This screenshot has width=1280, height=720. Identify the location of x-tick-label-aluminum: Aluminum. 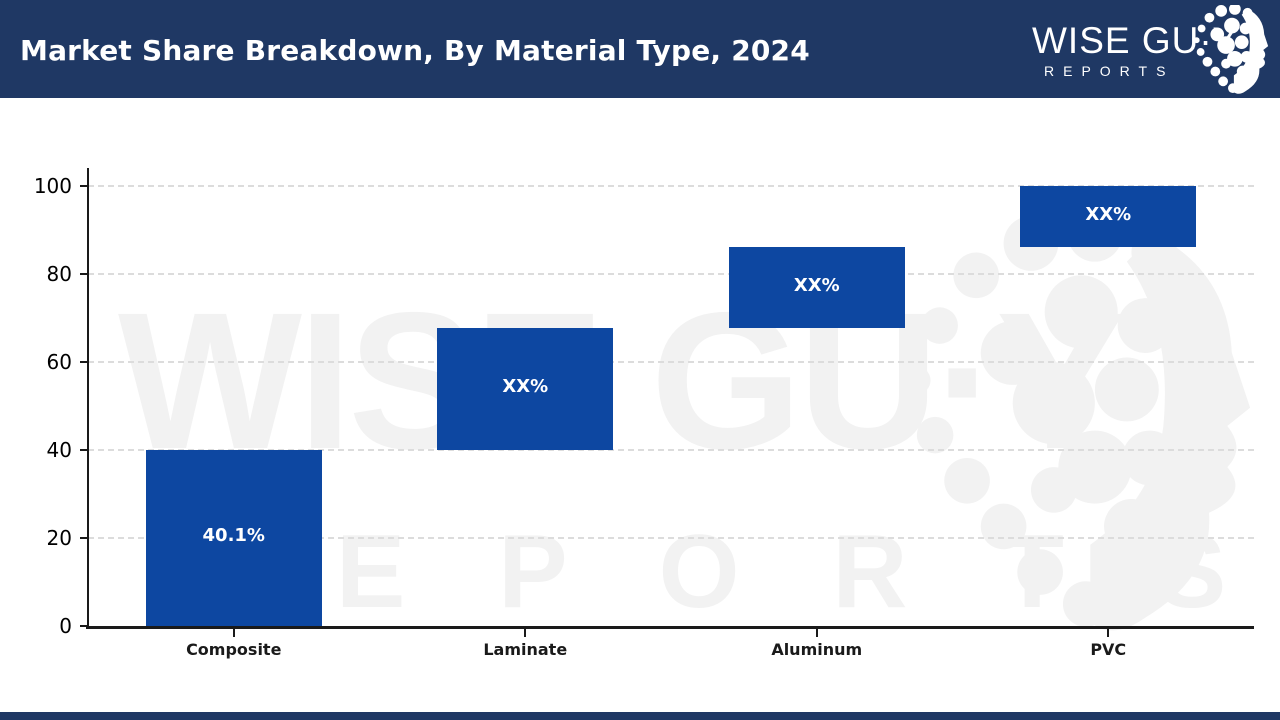
(817, 649).